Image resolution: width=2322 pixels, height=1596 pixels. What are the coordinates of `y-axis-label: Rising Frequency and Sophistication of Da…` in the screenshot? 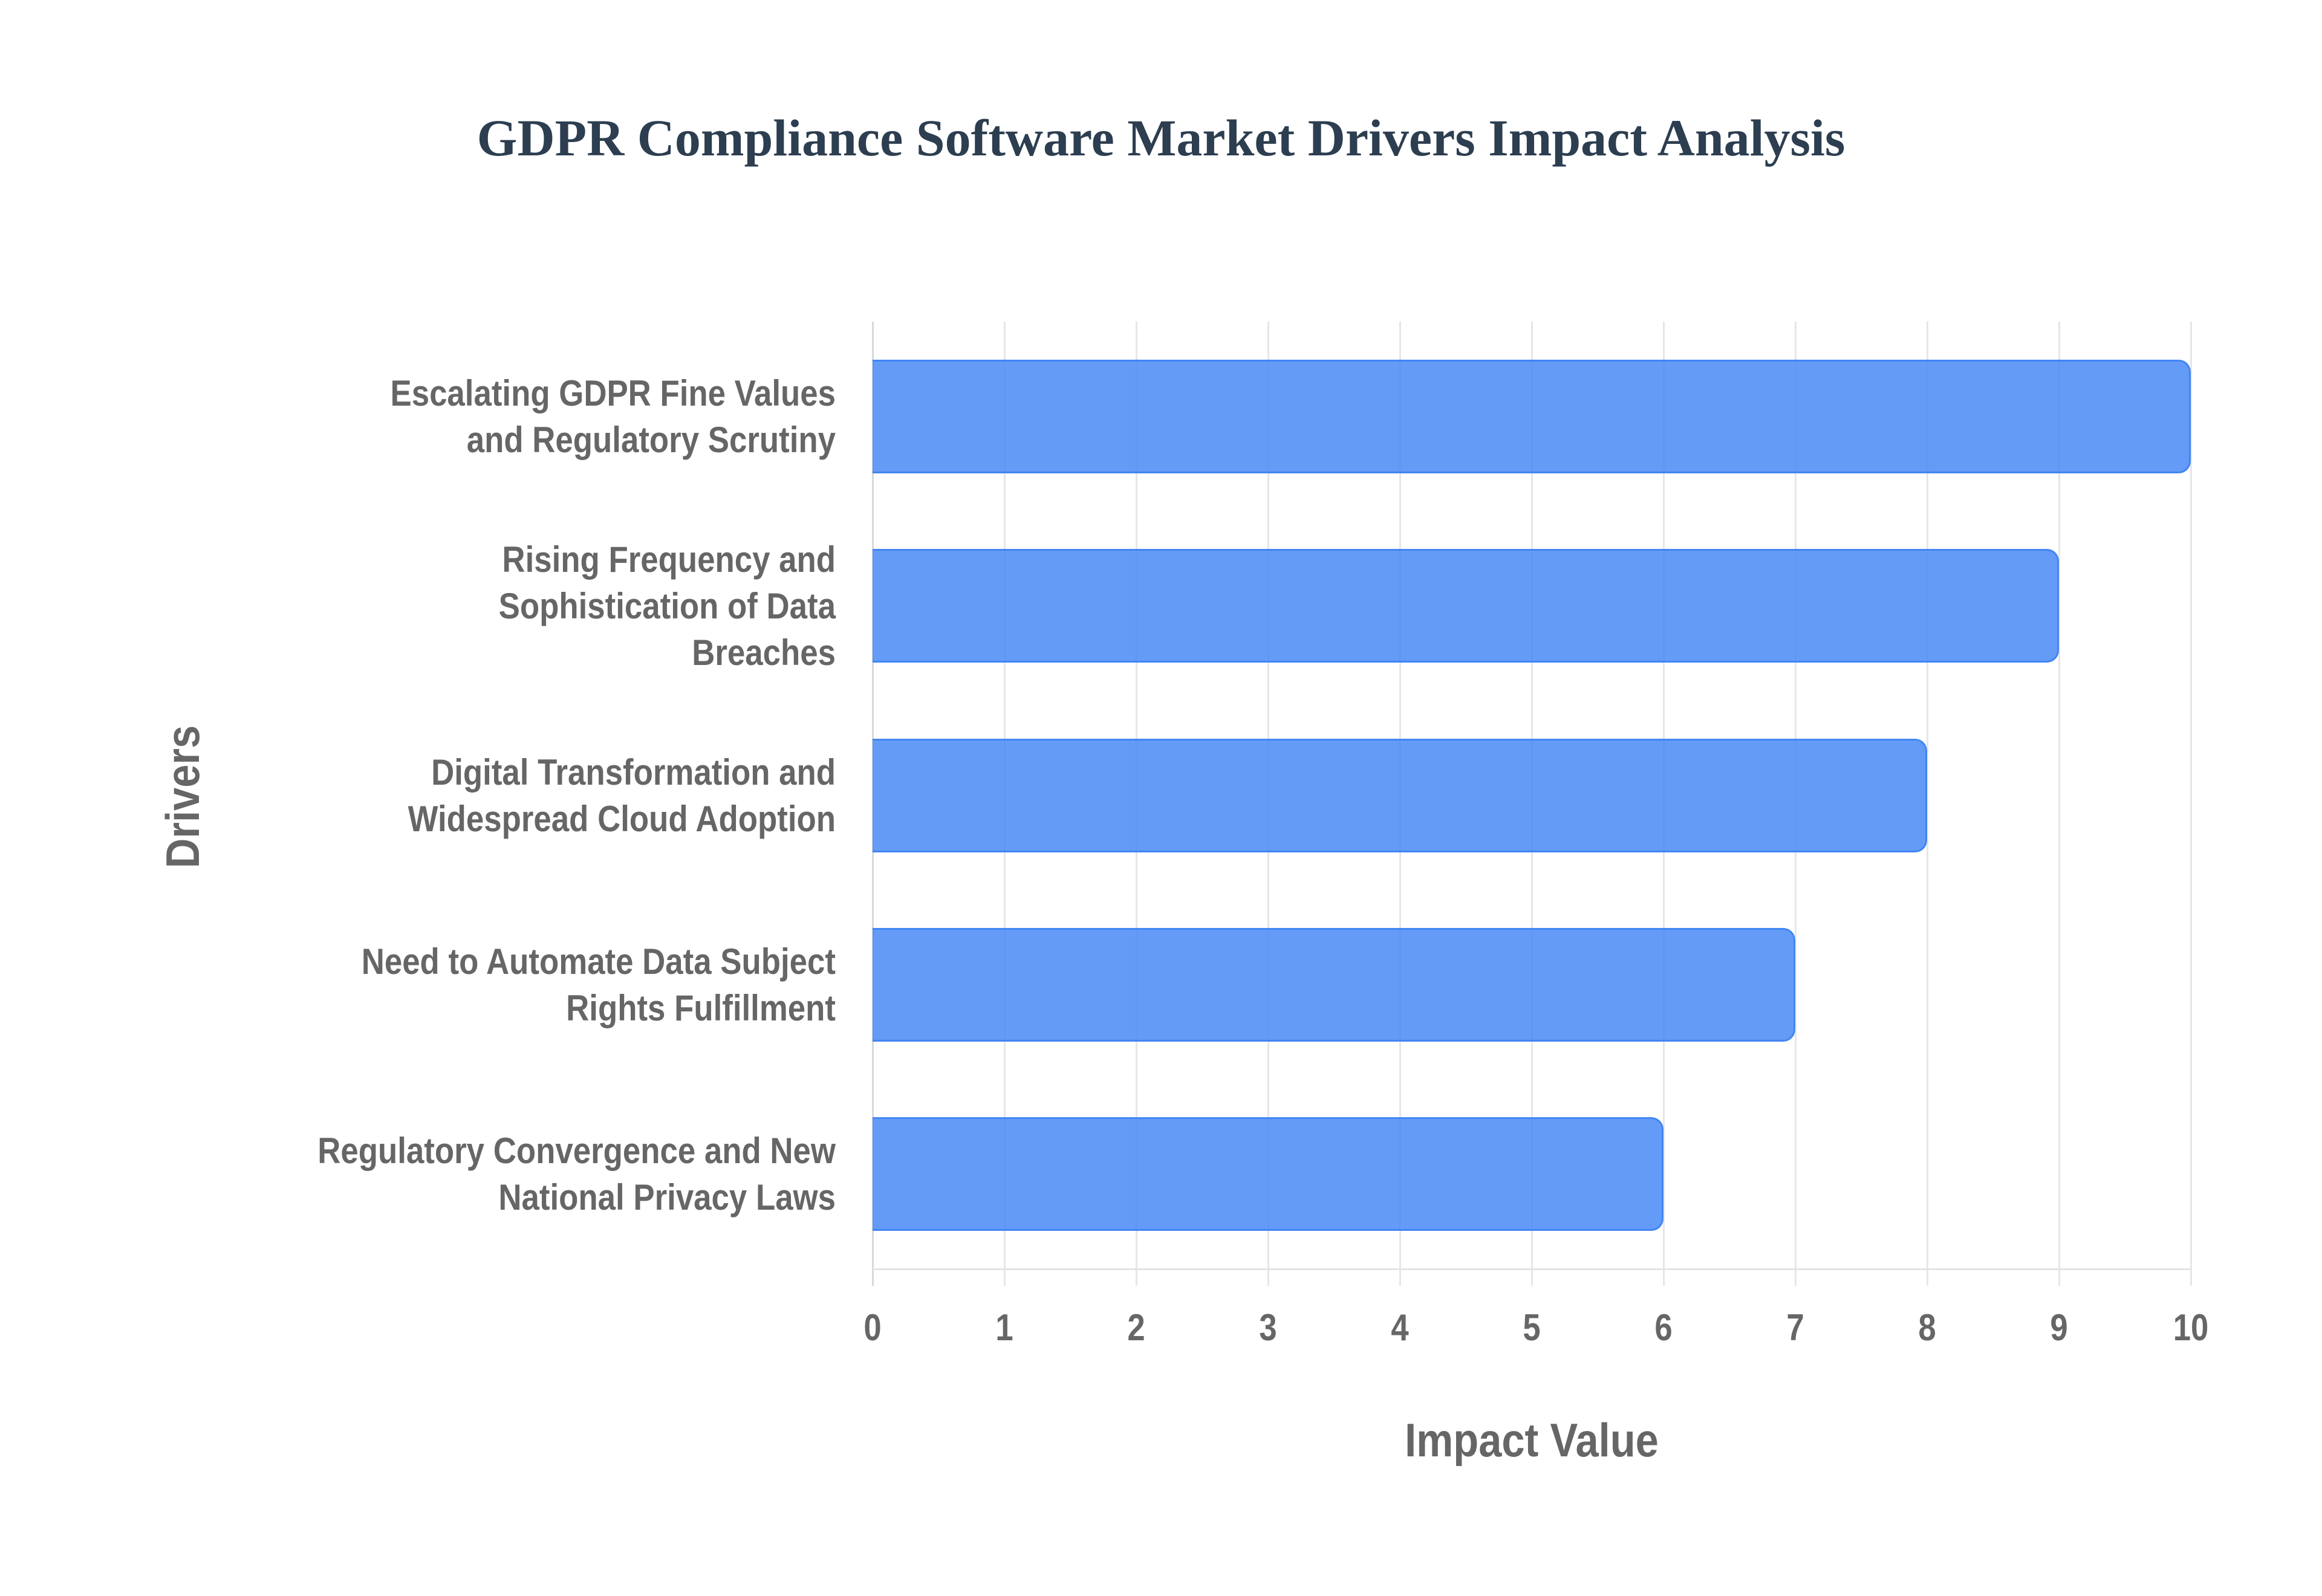 It's located at (667, 606).